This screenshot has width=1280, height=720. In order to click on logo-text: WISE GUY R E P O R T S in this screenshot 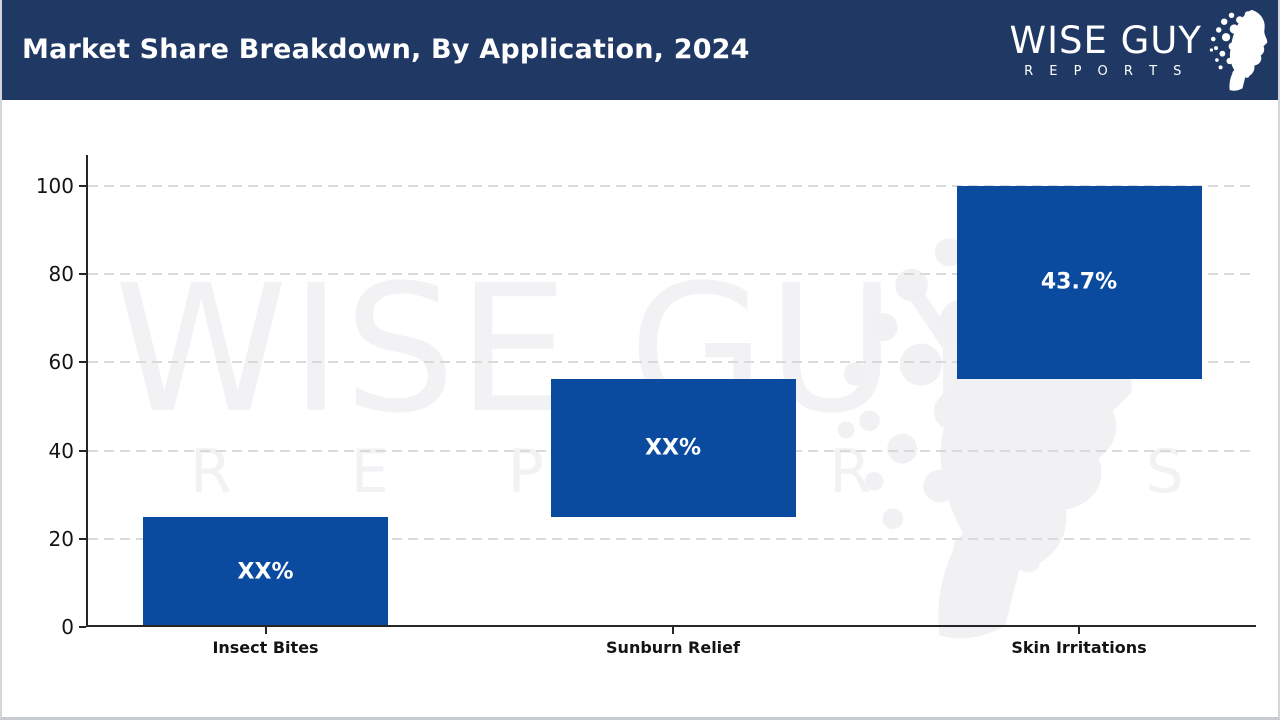, I will do `click(1105, 49)`.